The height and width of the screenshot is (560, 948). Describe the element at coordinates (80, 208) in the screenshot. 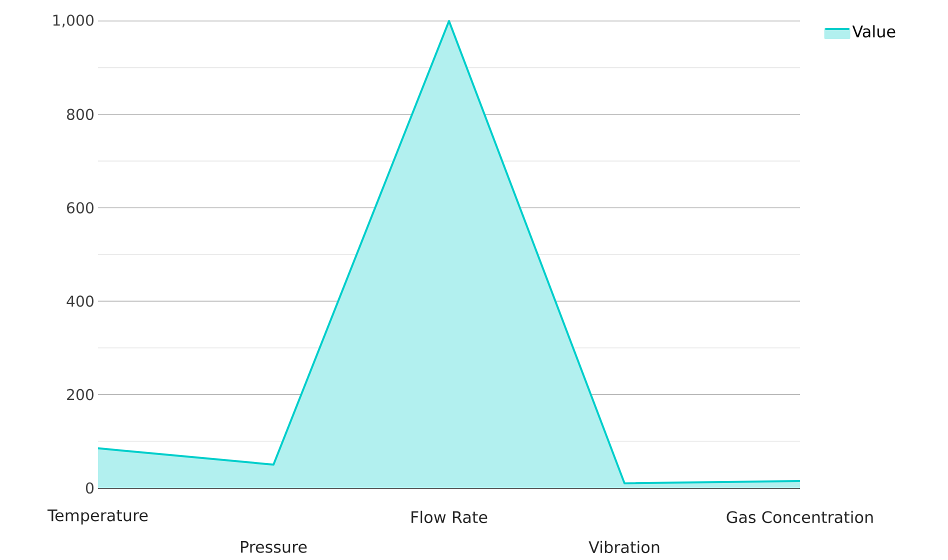

I see `y-tick-label: 600` at that location.